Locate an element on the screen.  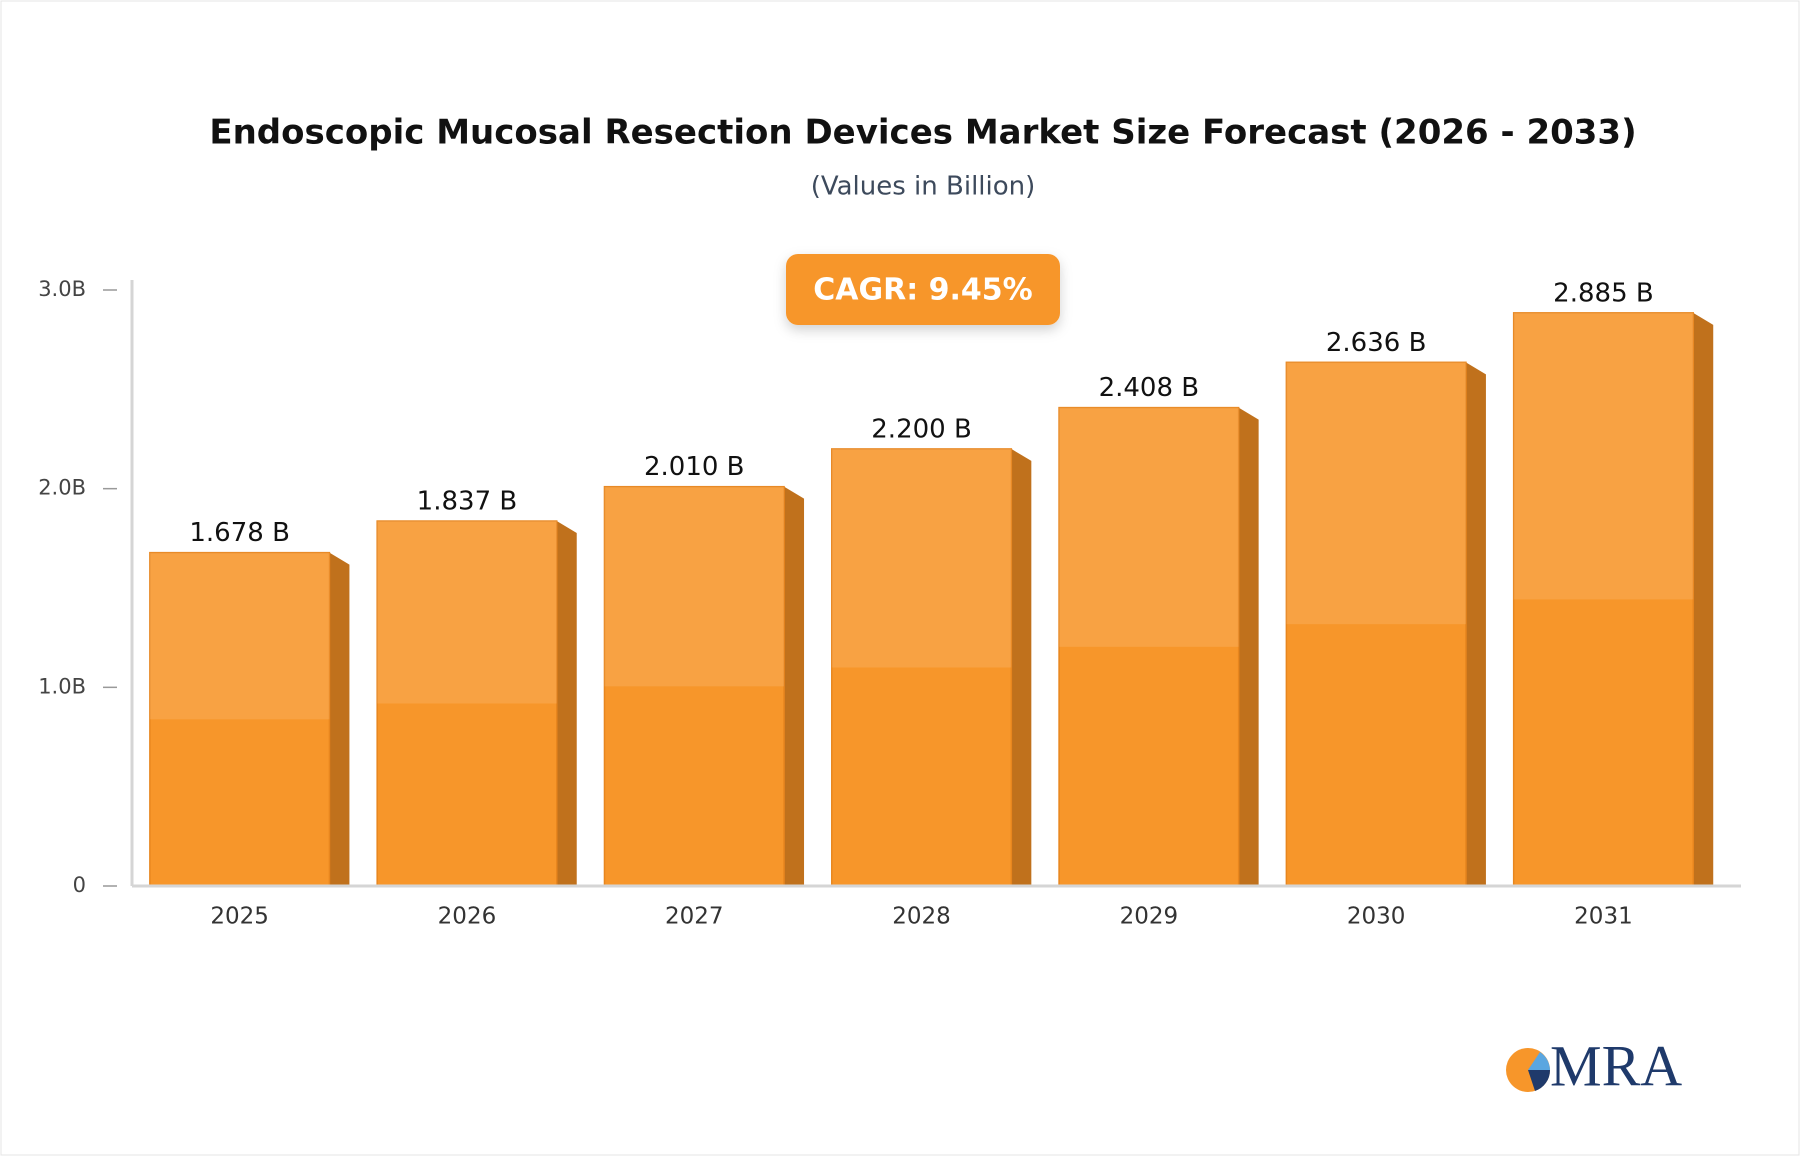
value-label: 1.678 B is located at coordinates (239, 533).